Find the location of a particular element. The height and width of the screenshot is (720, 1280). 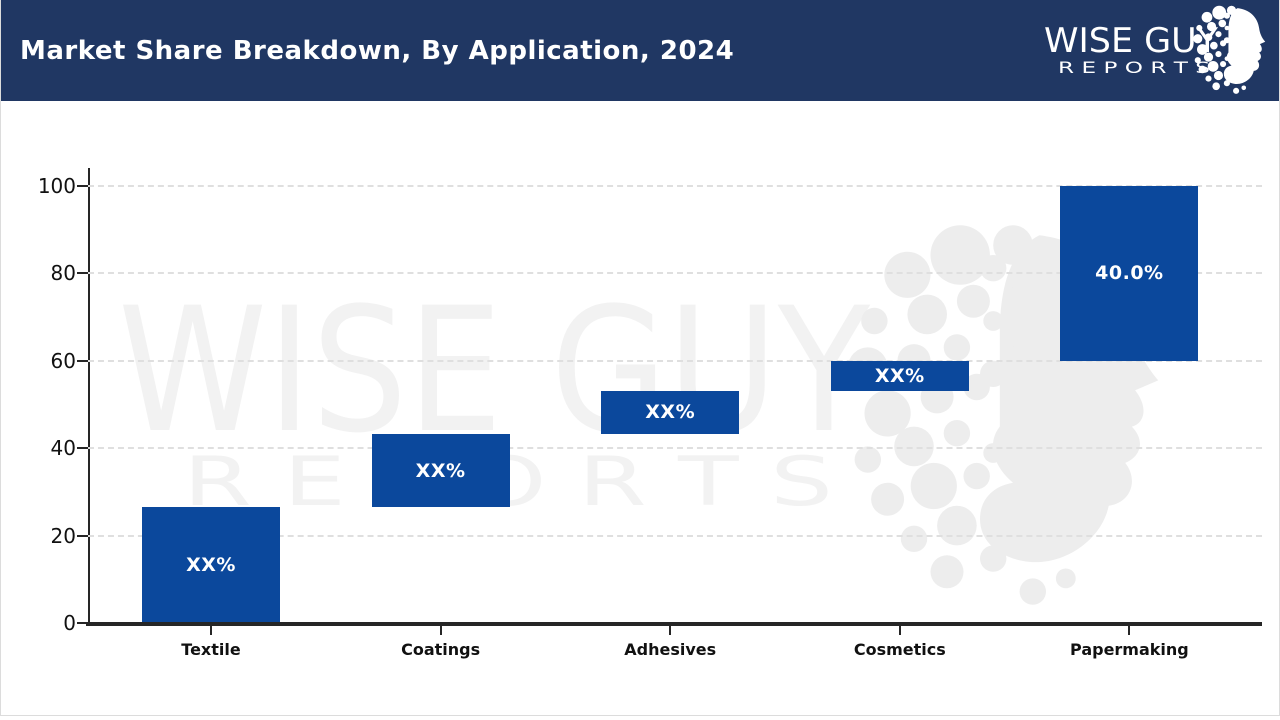

bar-value-label-textile: XX% is located at coordinates (211, 565).